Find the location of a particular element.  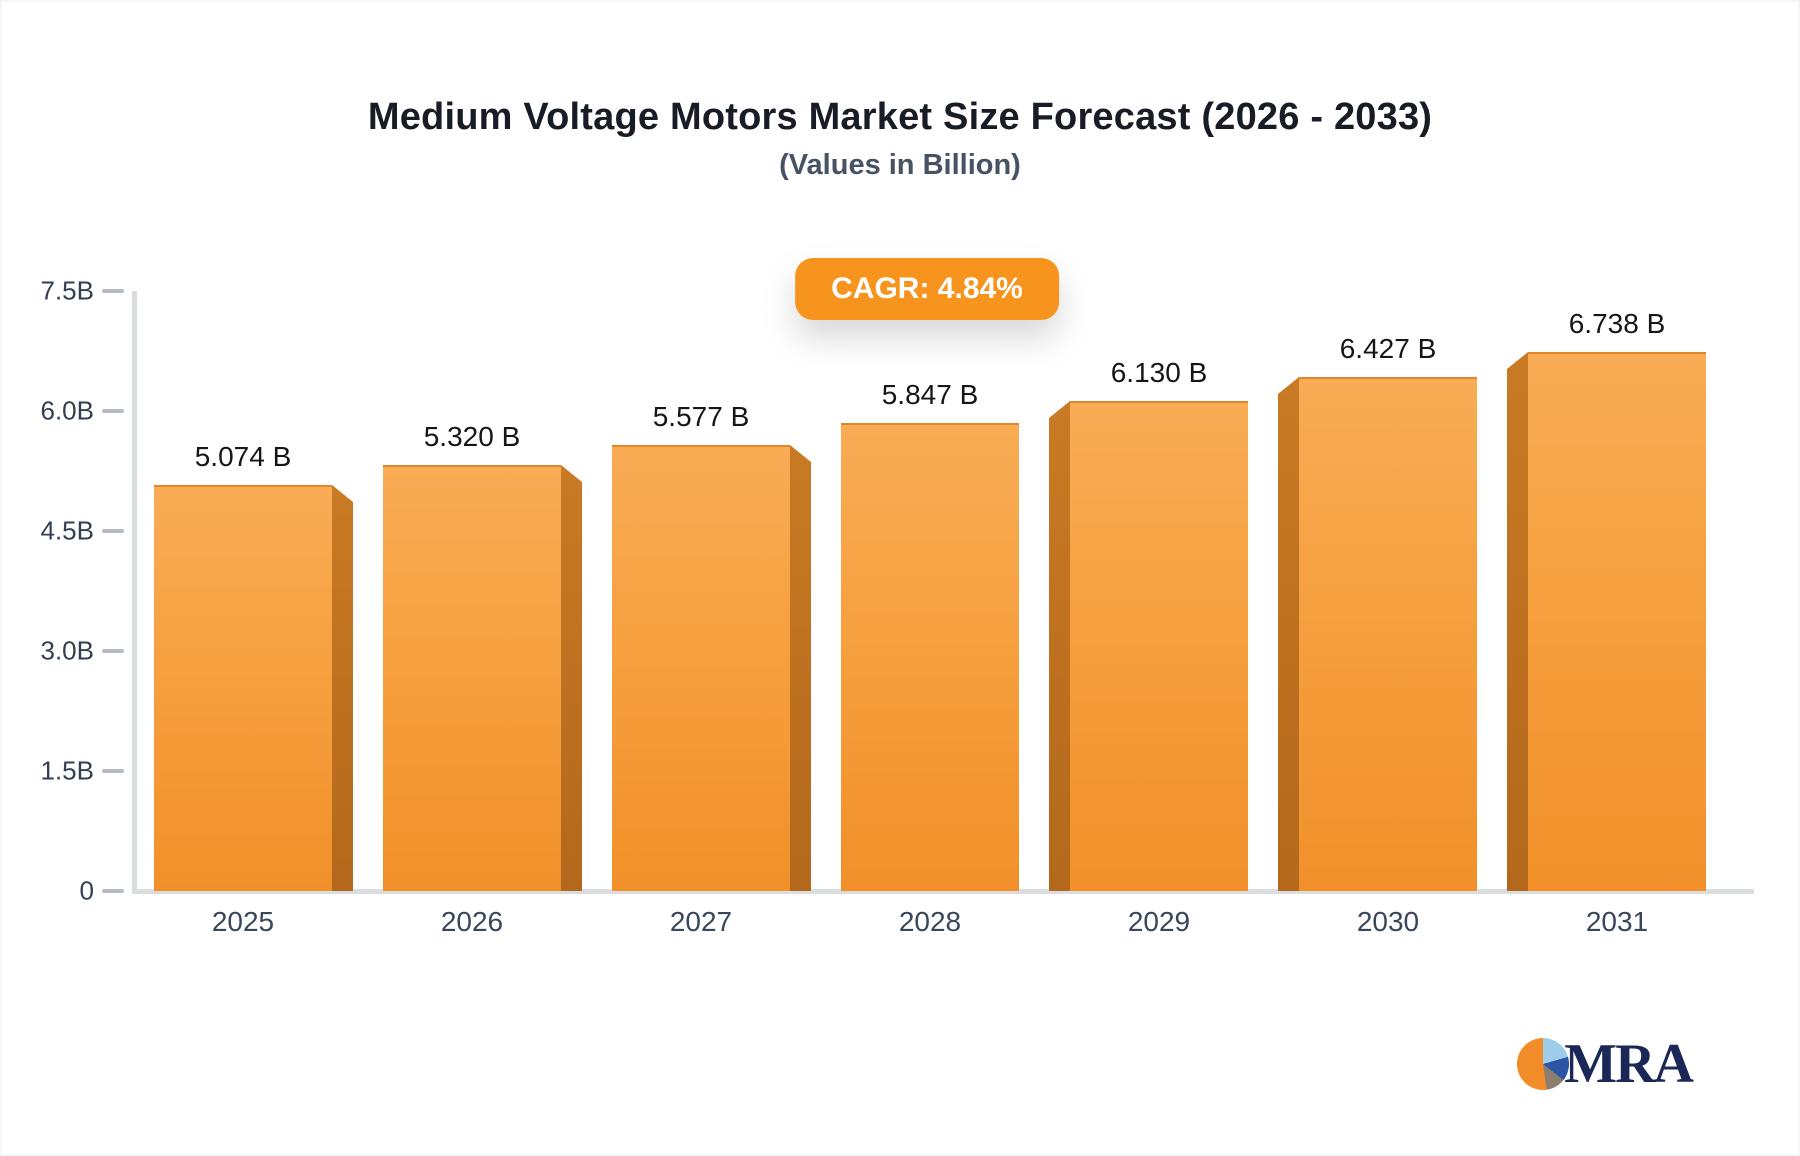

bar-value-label: 6.427 B is located at coordinates (1388, 348).